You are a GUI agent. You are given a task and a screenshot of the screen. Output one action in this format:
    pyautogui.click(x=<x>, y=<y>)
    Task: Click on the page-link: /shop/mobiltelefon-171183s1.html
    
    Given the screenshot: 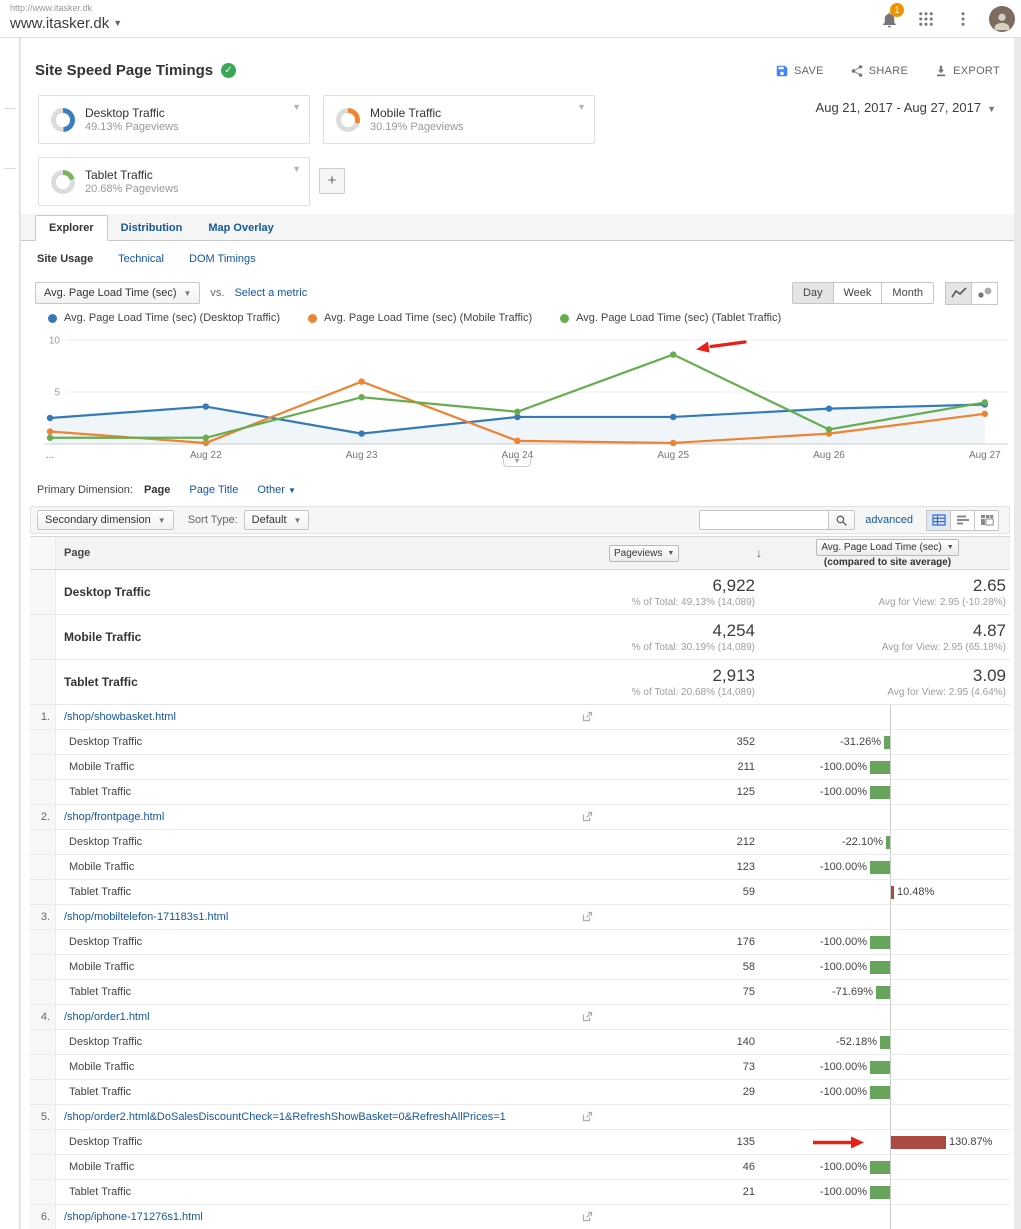 What is the action you would take?
    pyautogui.click(x=146, y=917)
    